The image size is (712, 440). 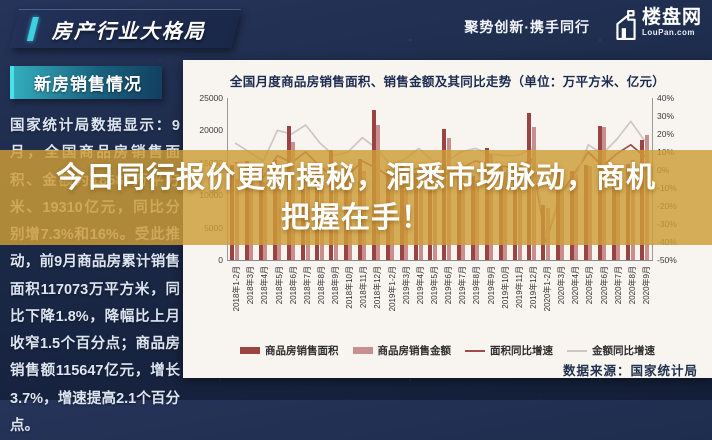 I want to click on x-axis-label: 2020年3月, so click(x=562, y=285).